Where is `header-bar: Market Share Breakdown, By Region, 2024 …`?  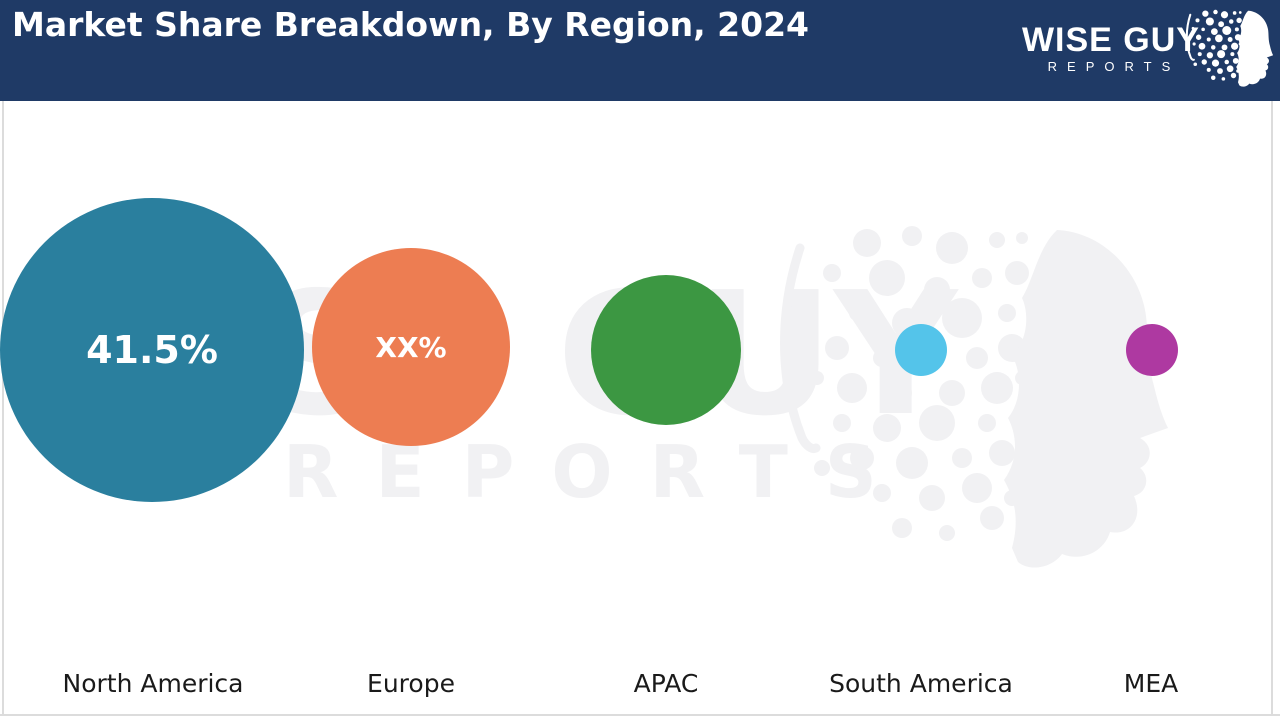 header-bar: Market Share Breakdown, By Region, 2024 … is located at coordinates (640, 50).